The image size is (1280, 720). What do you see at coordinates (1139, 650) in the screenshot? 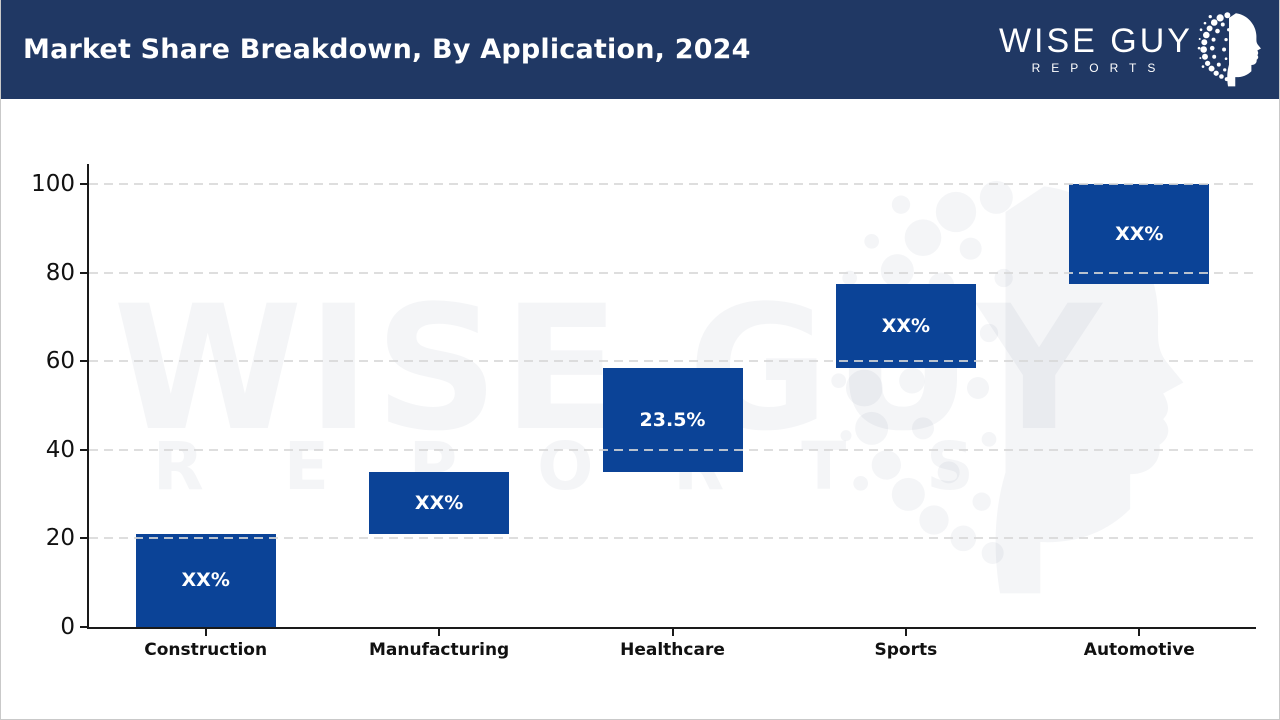
I see `x-category-label: Automotive` at bounding box center [1139, 650].